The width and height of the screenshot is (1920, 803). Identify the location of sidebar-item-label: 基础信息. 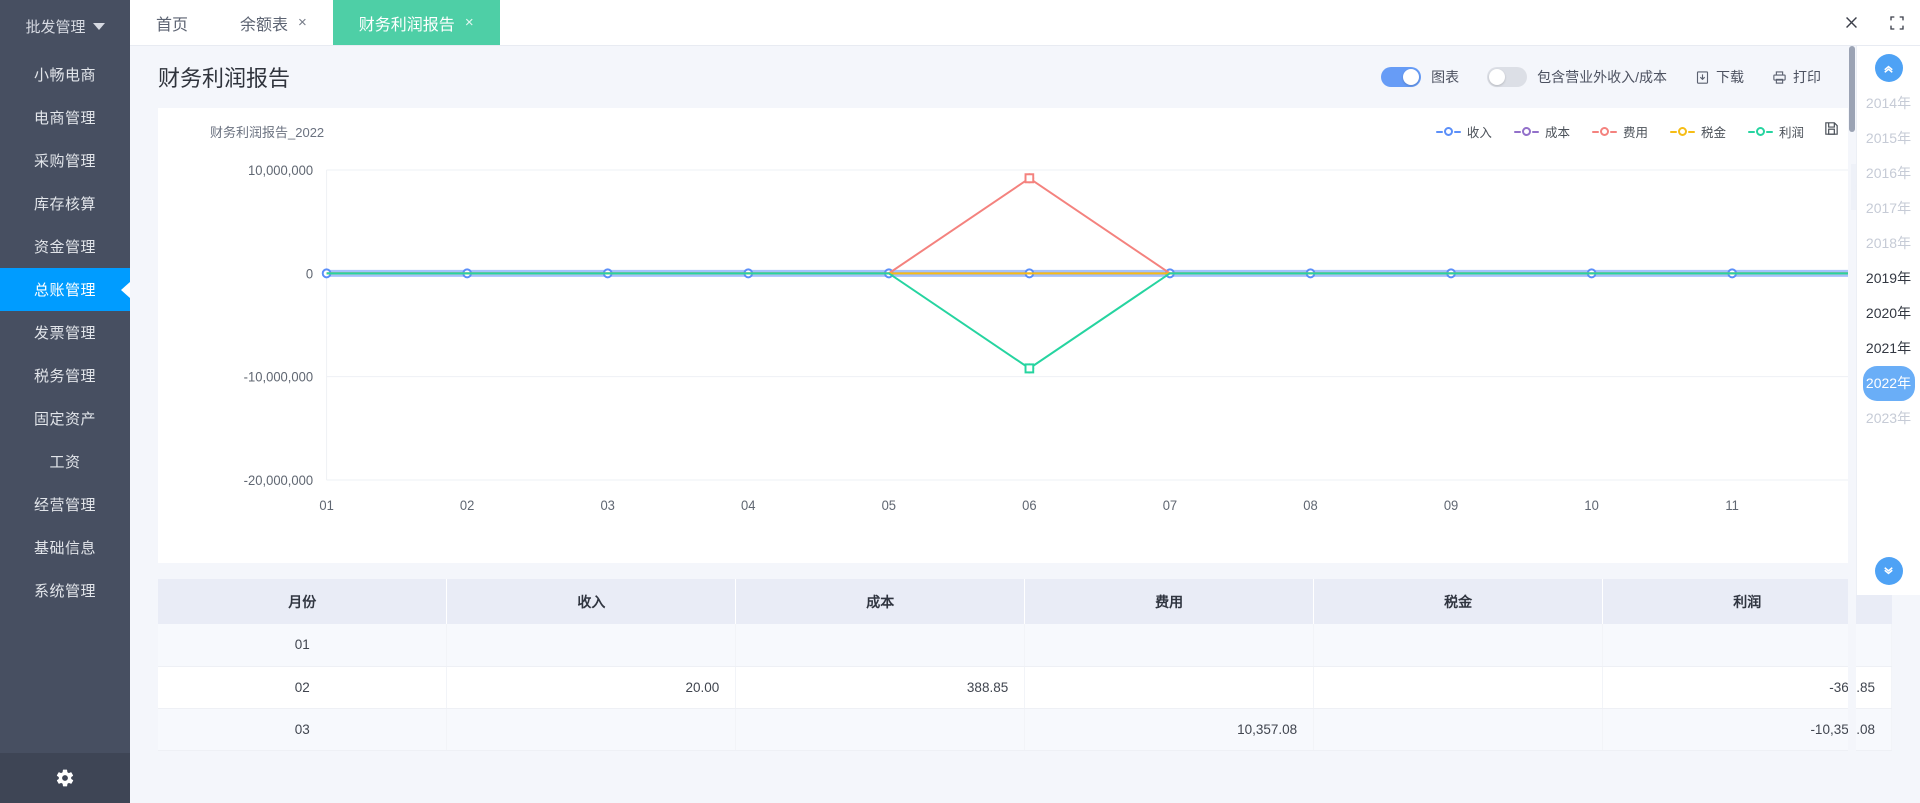
(64, 548).